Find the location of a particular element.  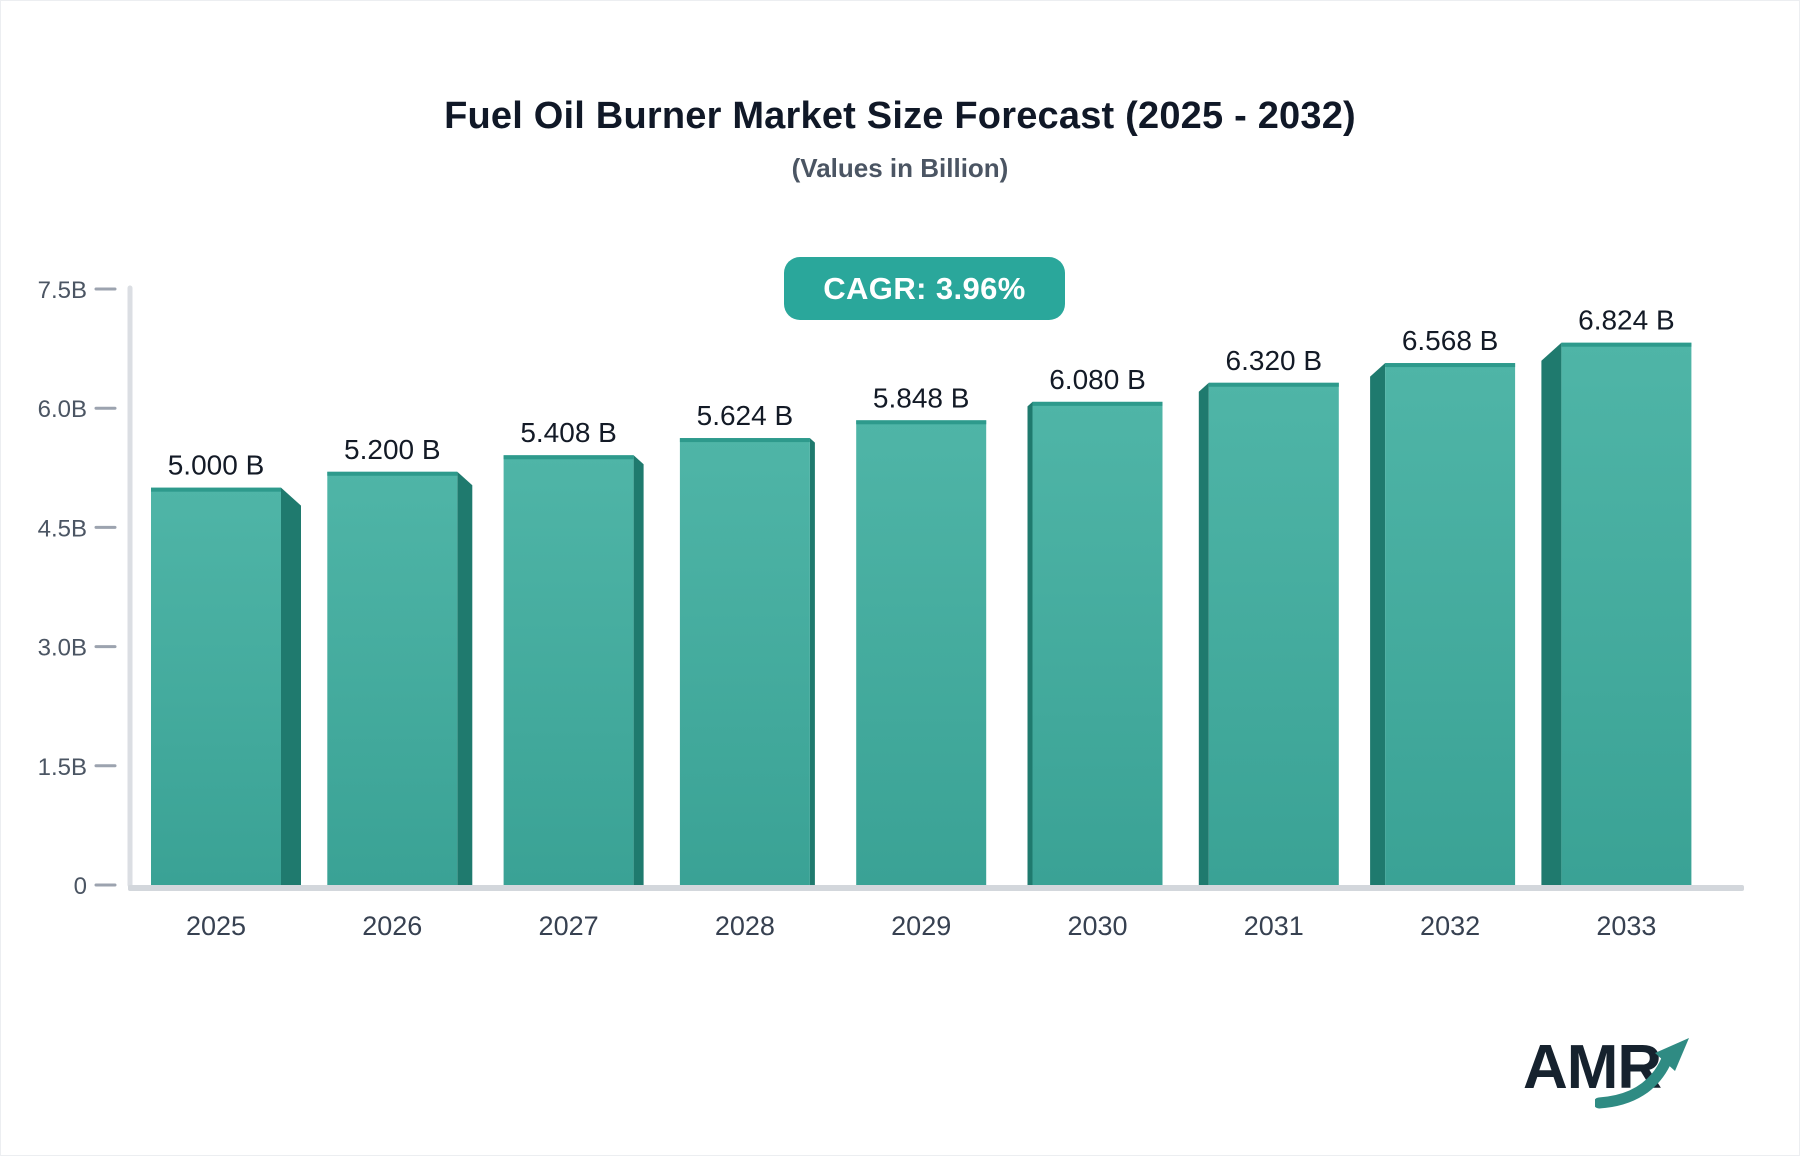

x-label-2025: 2025 is located at coordinates (216, 926).